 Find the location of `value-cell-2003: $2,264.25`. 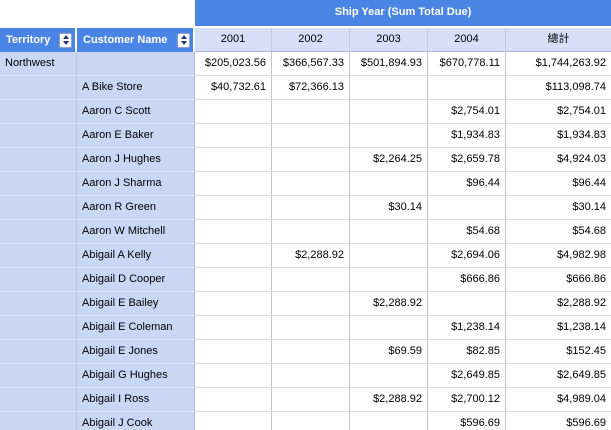

value-cell-2003: $2,264.25 is located at coordinates (389, 160).